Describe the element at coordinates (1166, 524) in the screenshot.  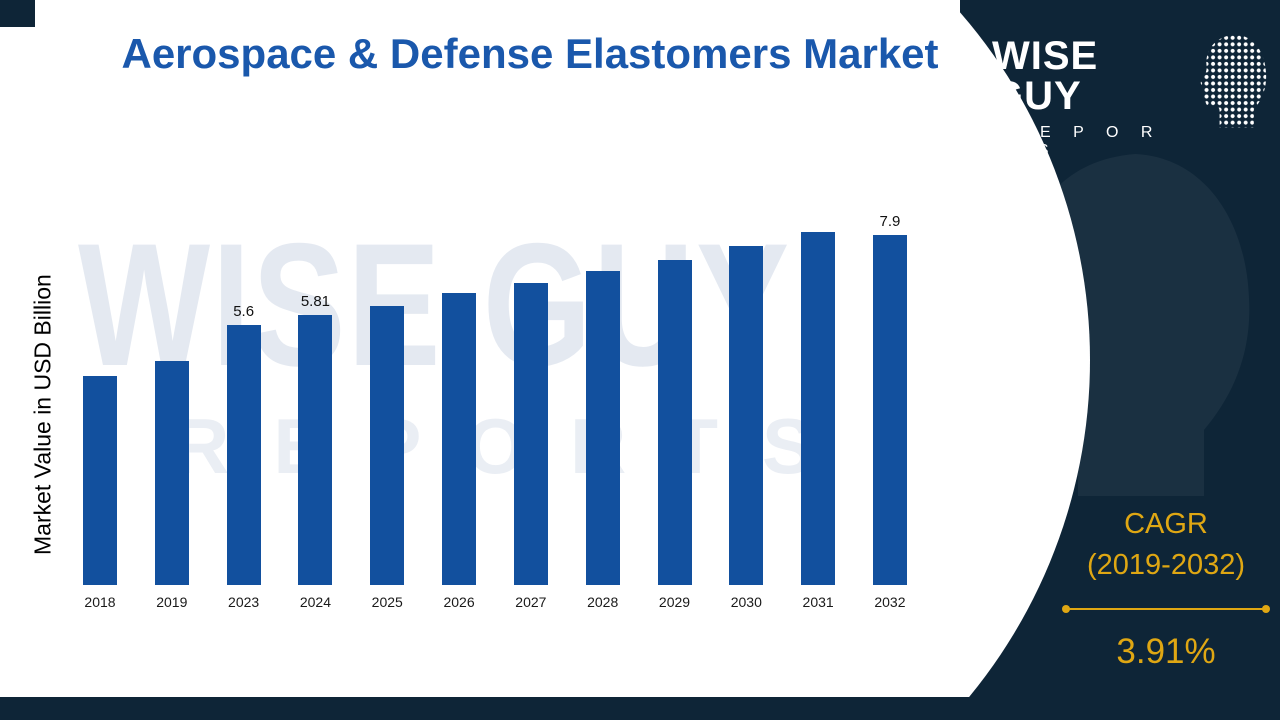
I see `cagr-label: CAGR` at that location.